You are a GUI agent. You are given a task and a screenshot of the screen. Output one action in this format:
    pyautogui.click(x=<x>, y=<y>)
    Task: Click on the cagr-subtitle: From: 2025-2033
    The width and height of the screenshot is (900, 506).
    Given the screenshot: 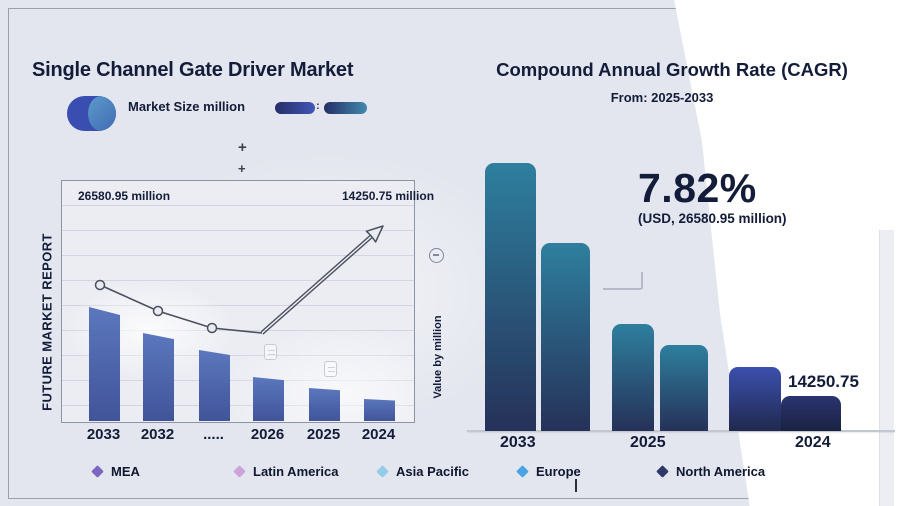 What is the action you would take?
    pyautogui.click(x=662, y=97)
    